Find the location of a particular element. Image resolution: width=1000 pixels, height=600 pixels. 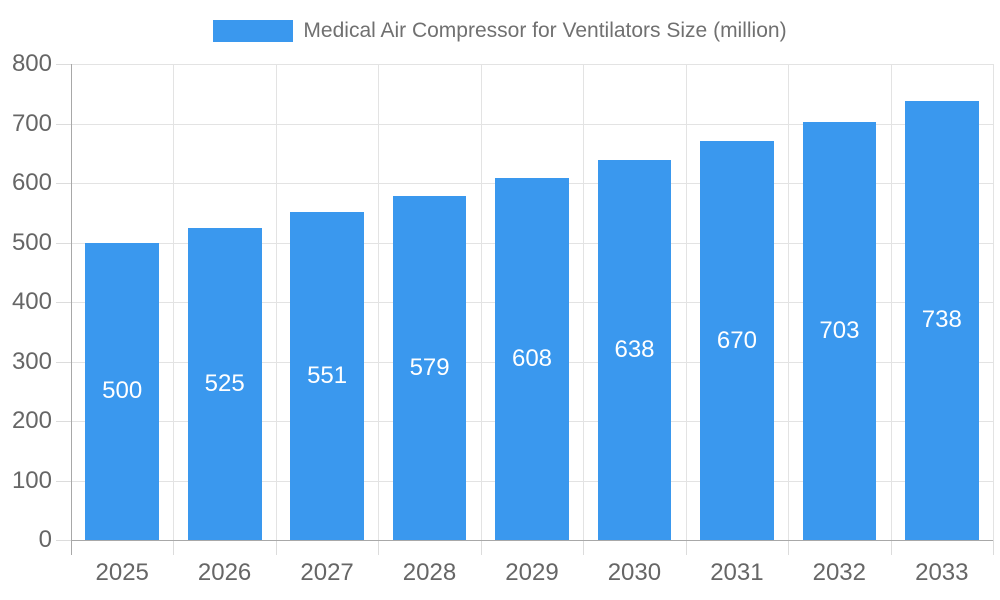

bar-value-label: 579 is located at coordinates (429, 367).